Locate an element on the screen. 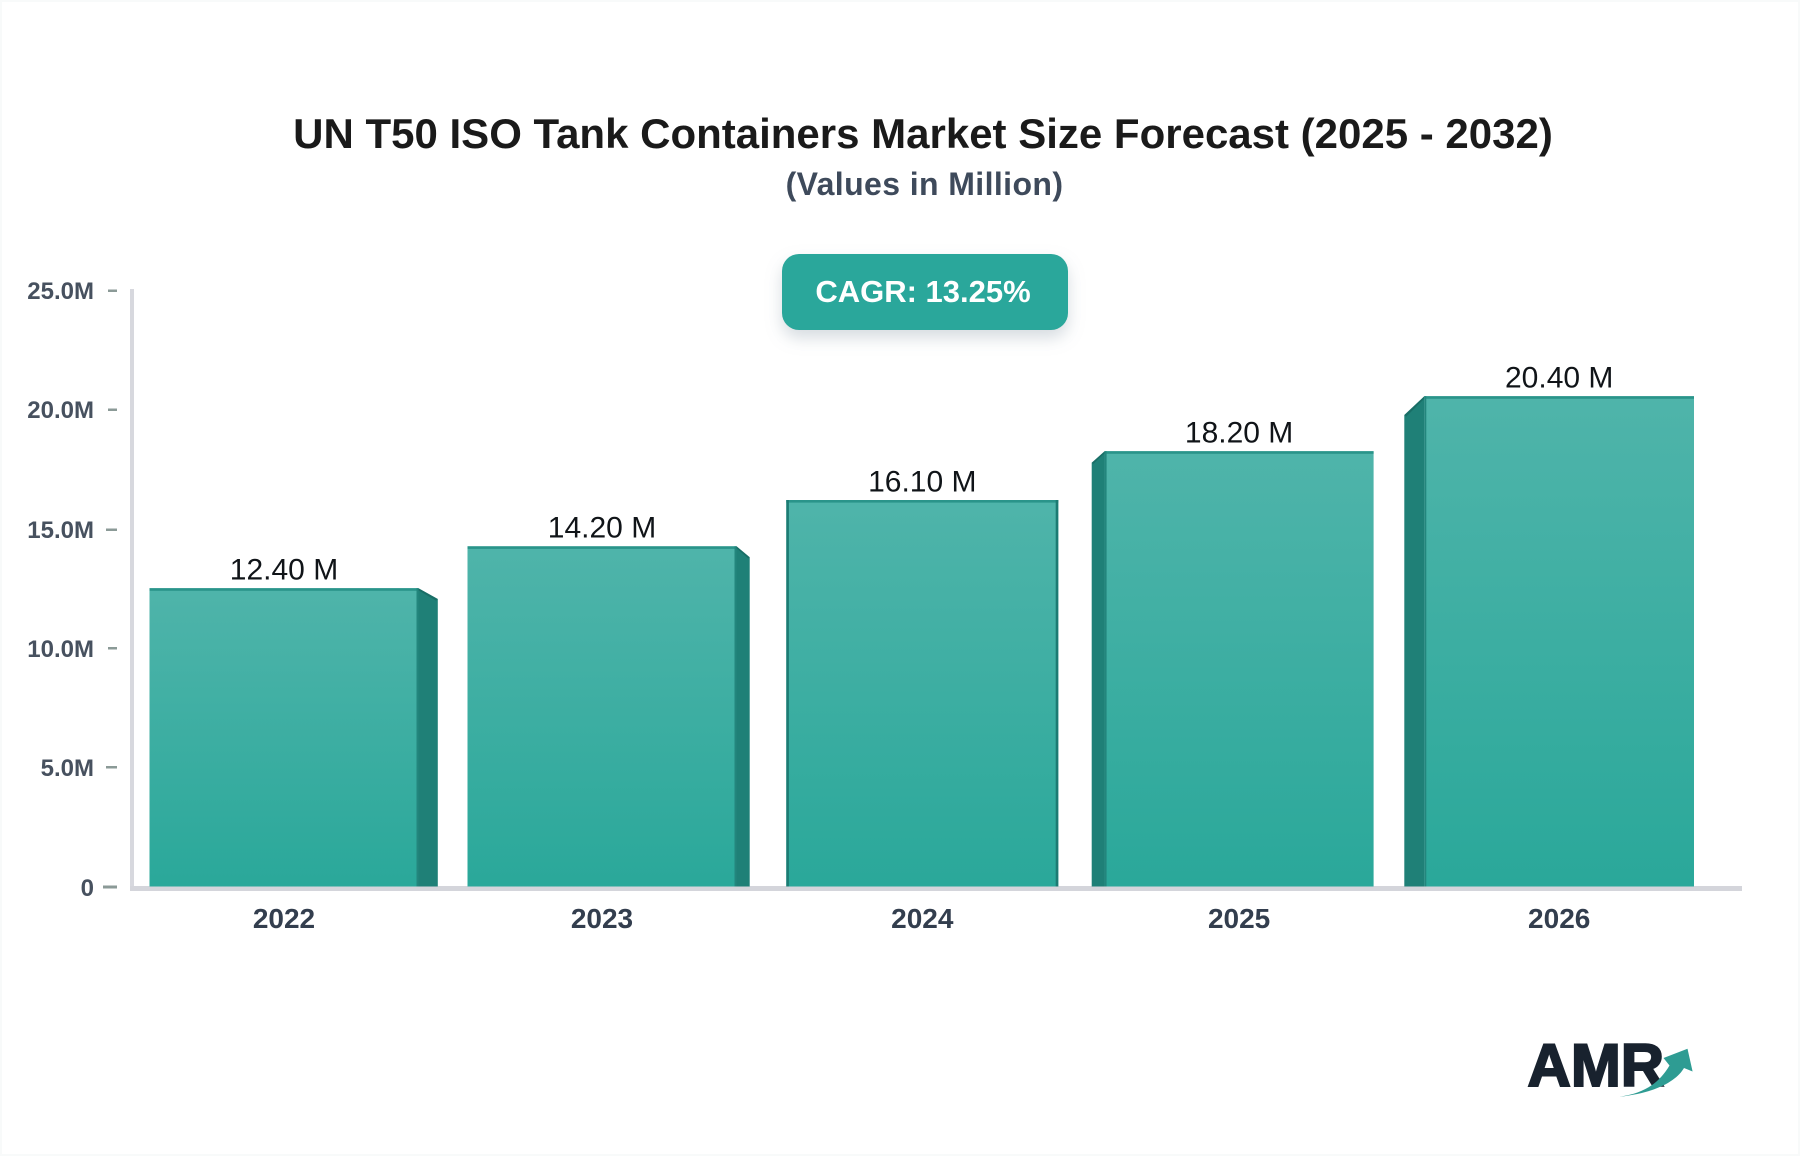 This screenshot has width=1800, height=1156. svg-text: (Values in Million) is located at coordinates (925, 184).